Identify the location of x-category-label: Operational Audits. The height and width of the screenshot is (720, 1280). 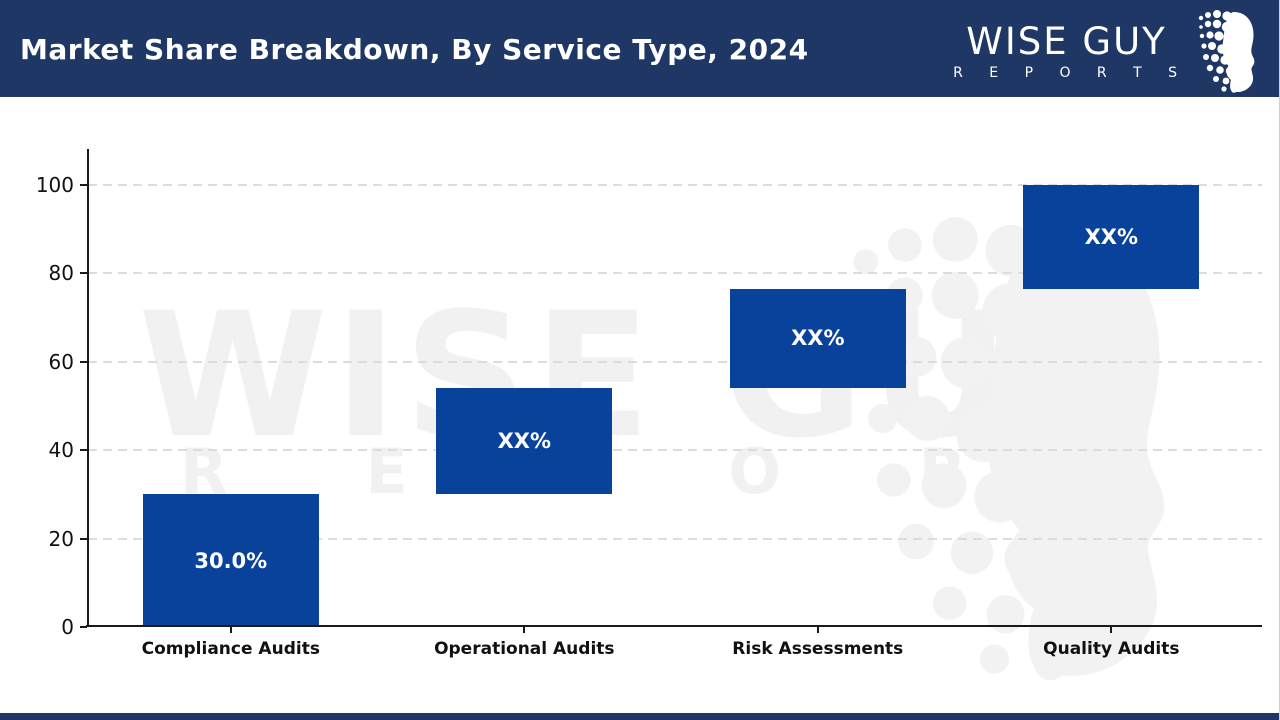
(524, 649).